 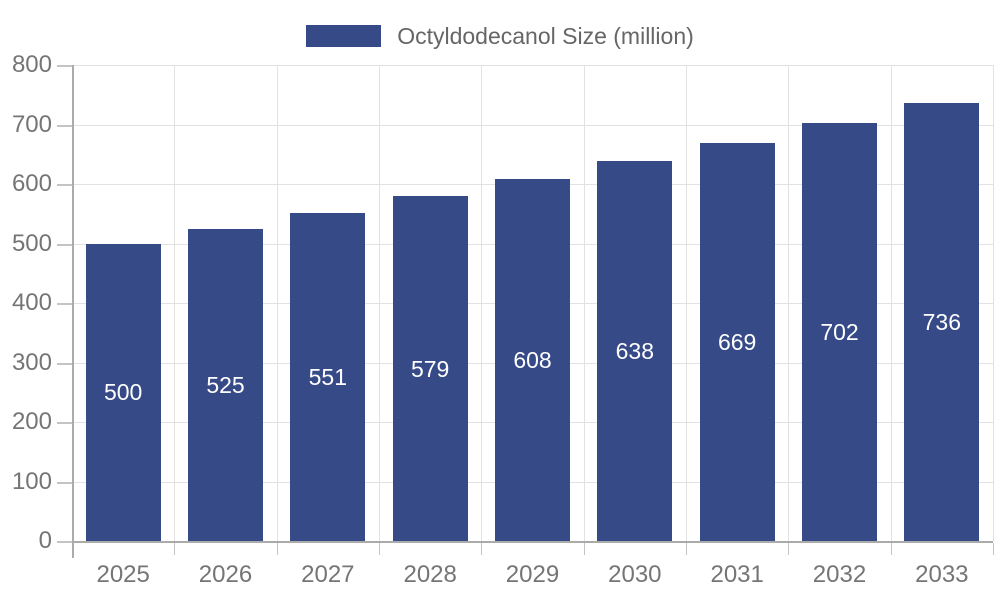 I want to click on x-tick-label-2026: 2026, so click(x=225, y=574).